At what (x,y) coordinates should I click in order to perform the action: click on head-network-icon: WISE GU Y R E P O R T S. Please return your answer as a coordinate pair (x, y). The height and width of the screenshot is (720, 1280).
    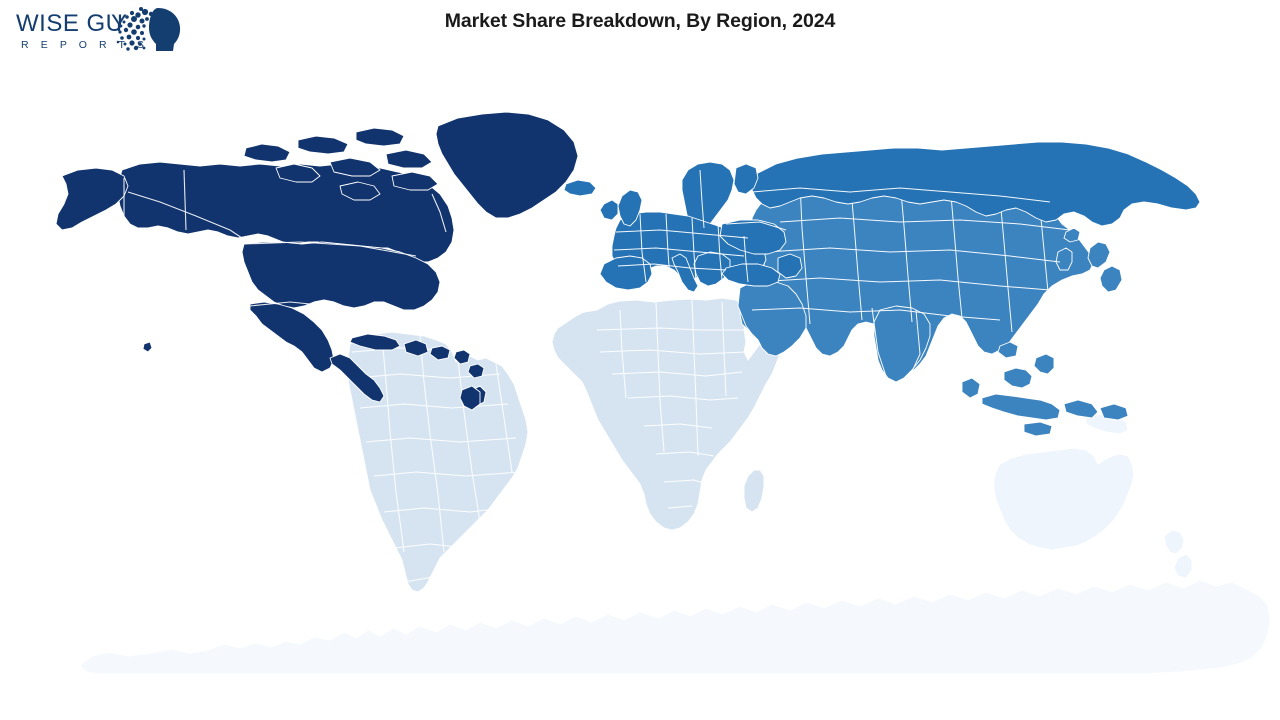
    Looking at the image, I should click on (98, 29).